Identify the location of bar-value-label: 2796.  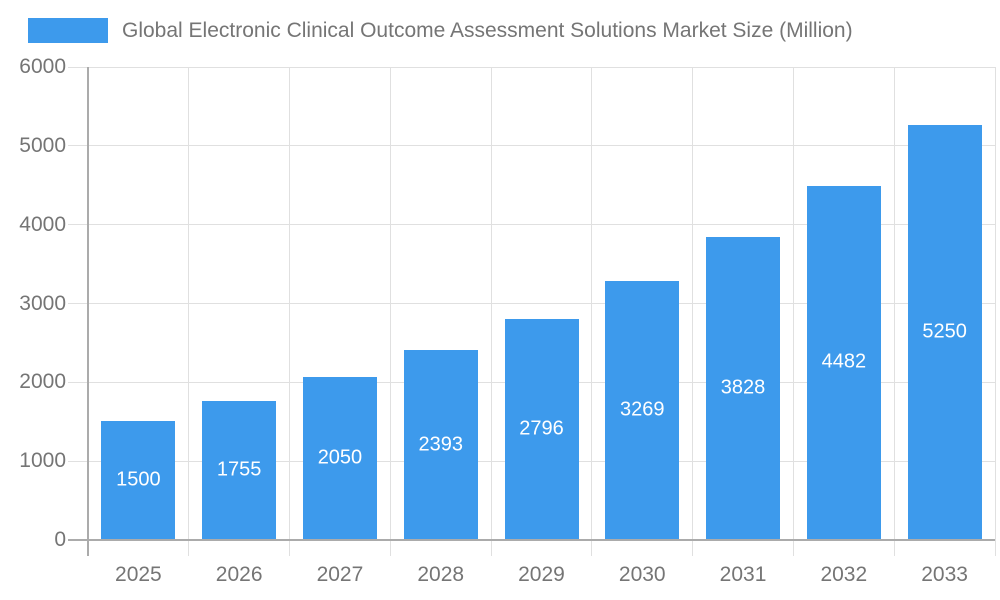
(541, 428).